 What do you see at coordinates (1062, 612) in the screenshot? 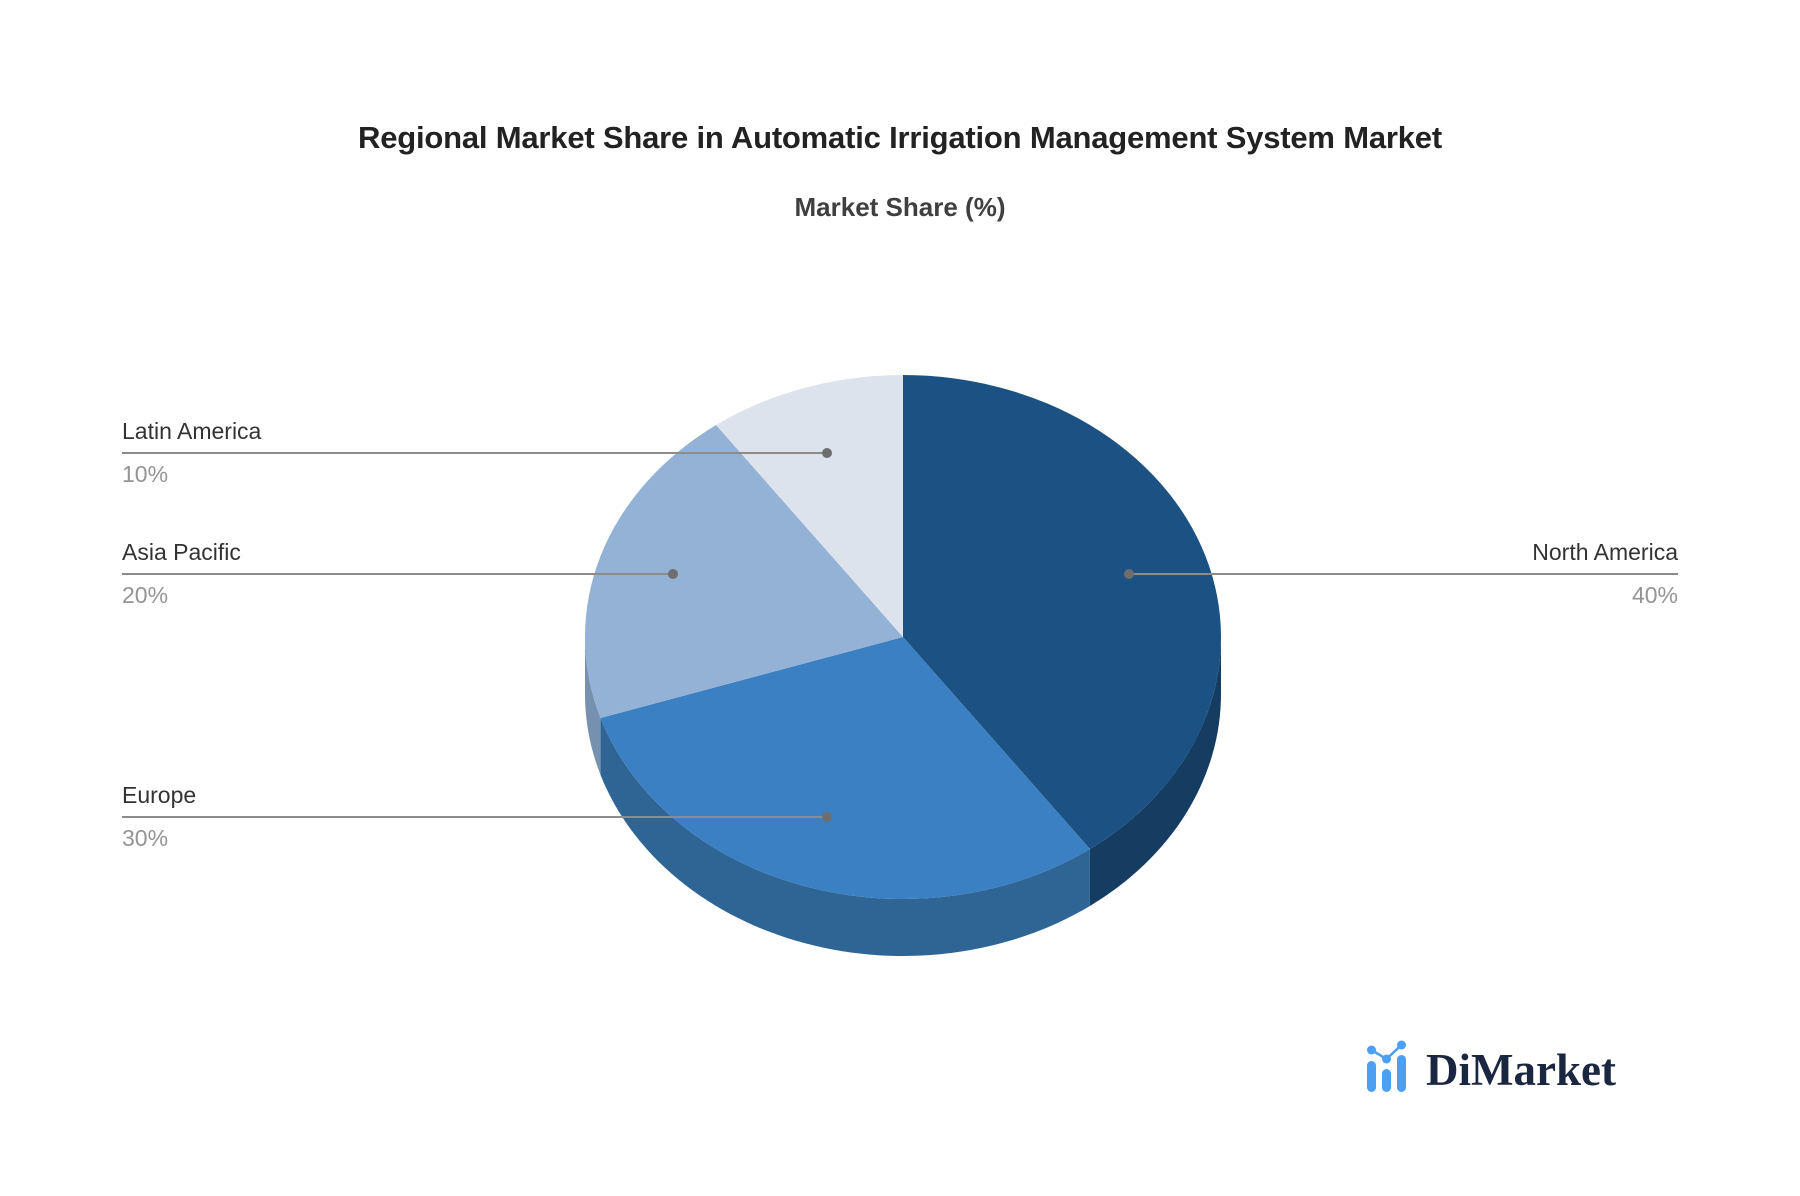
I see `pie-slice-north-america` at bounding box center [1062, 612].